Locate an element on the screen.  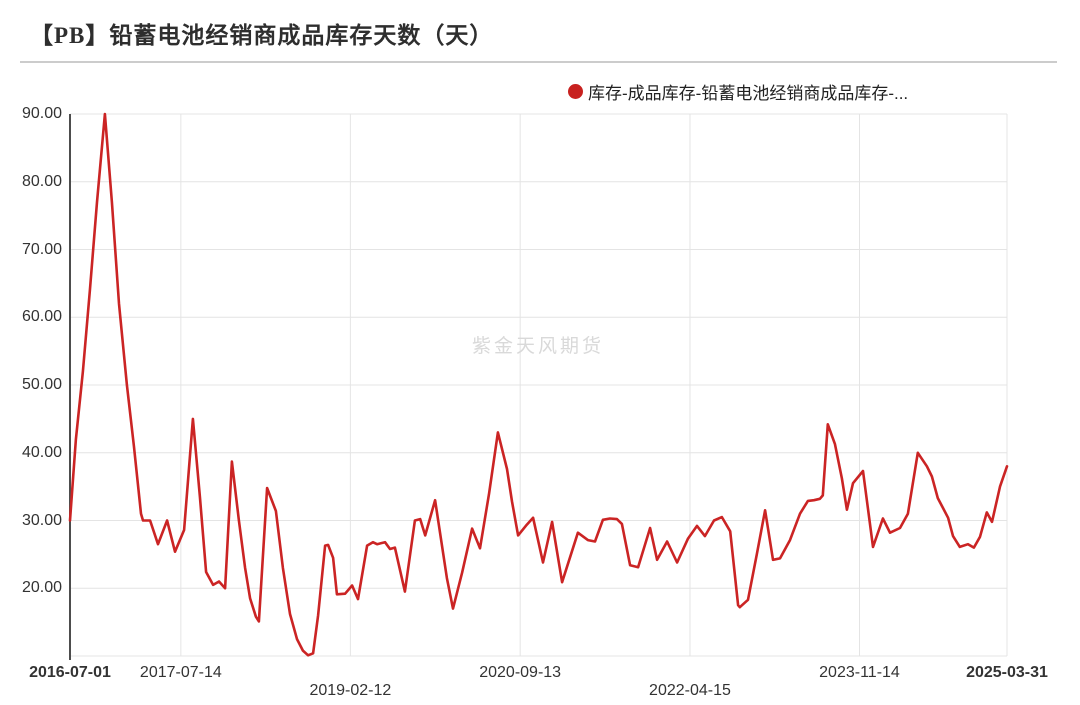
y-axis-label: 80.00 is located at coordinates (41, 181).